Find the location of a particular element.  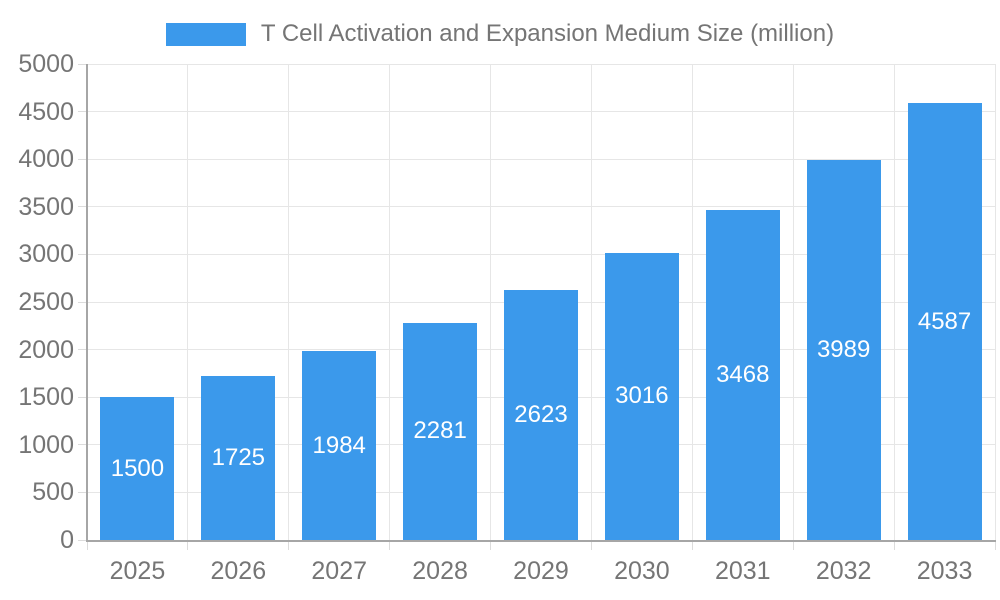

x-axis-label: 2025 is located at coordinates (137, 571).